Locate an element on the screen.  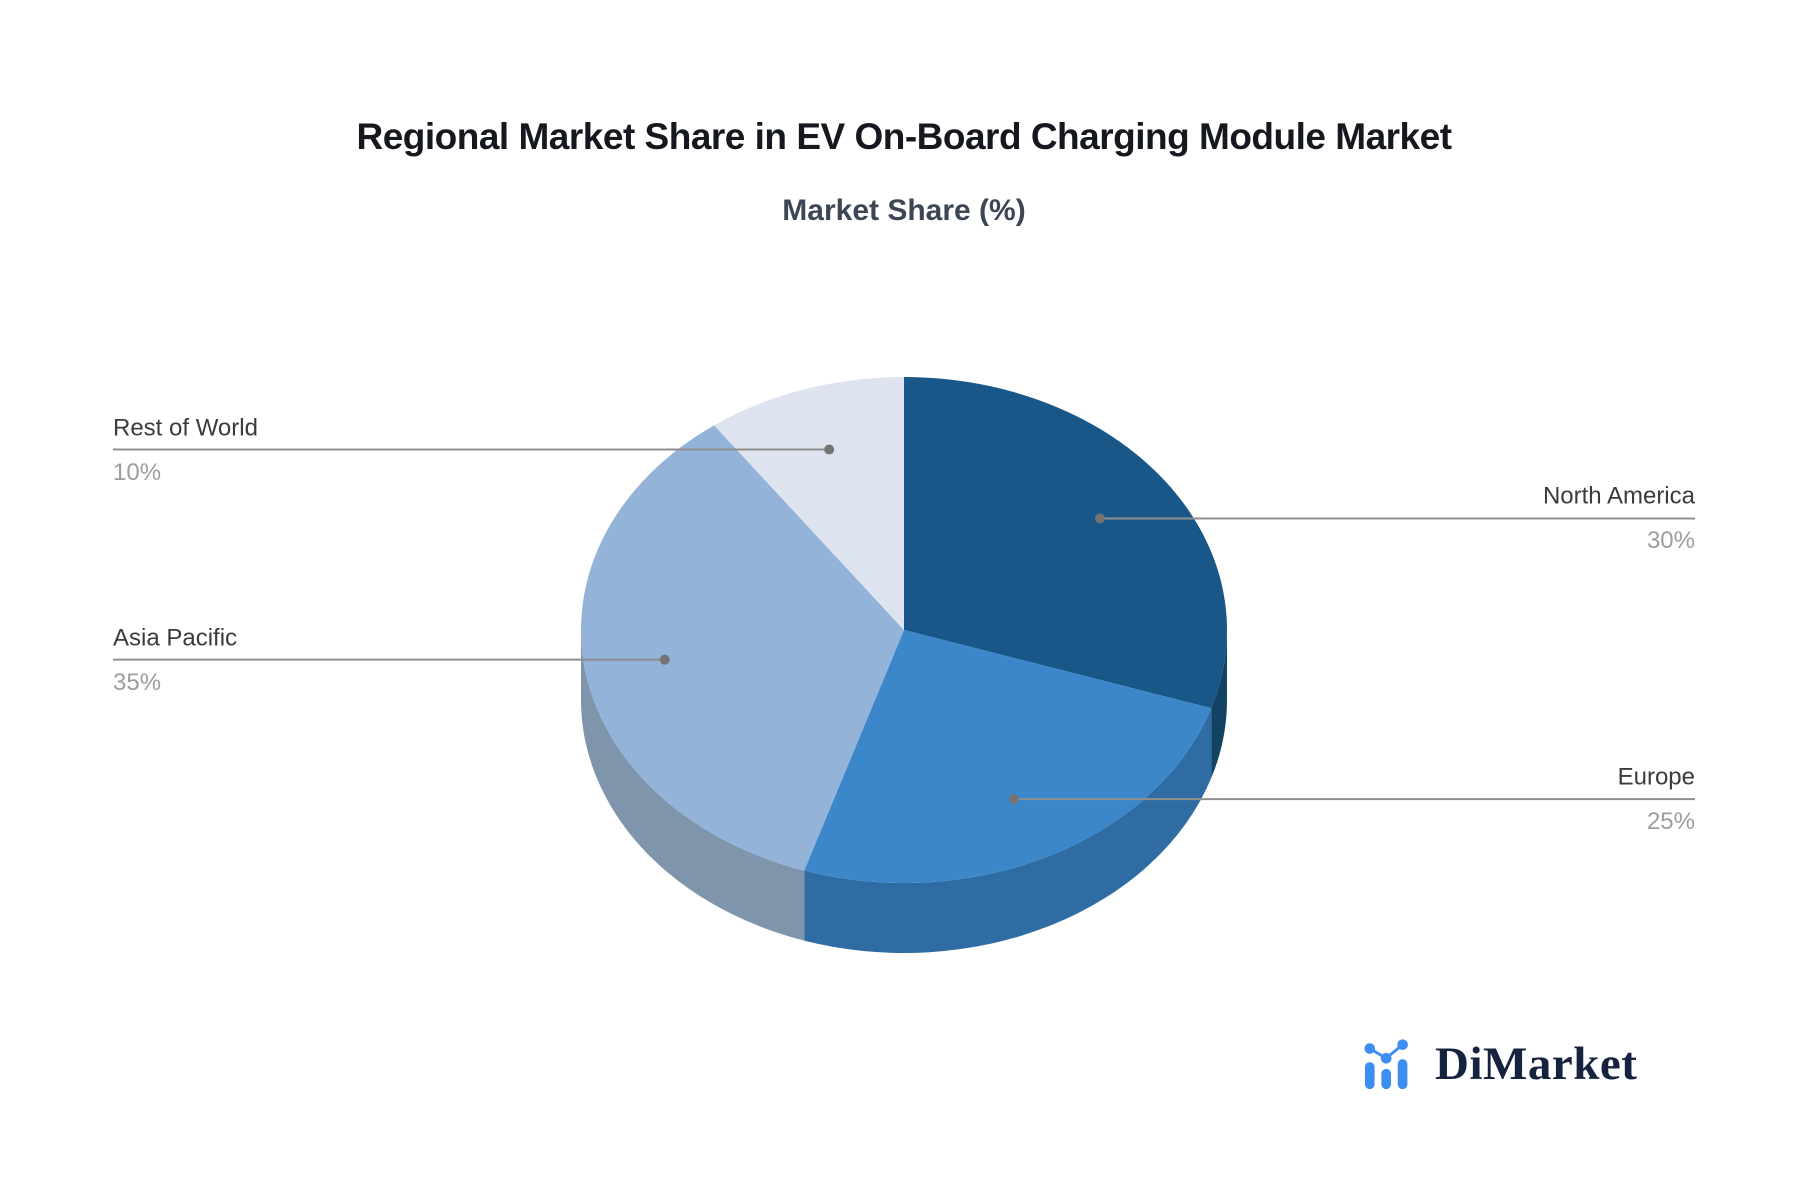
pie-slice-side-asia-pacific is located at coordinates (693, 785).